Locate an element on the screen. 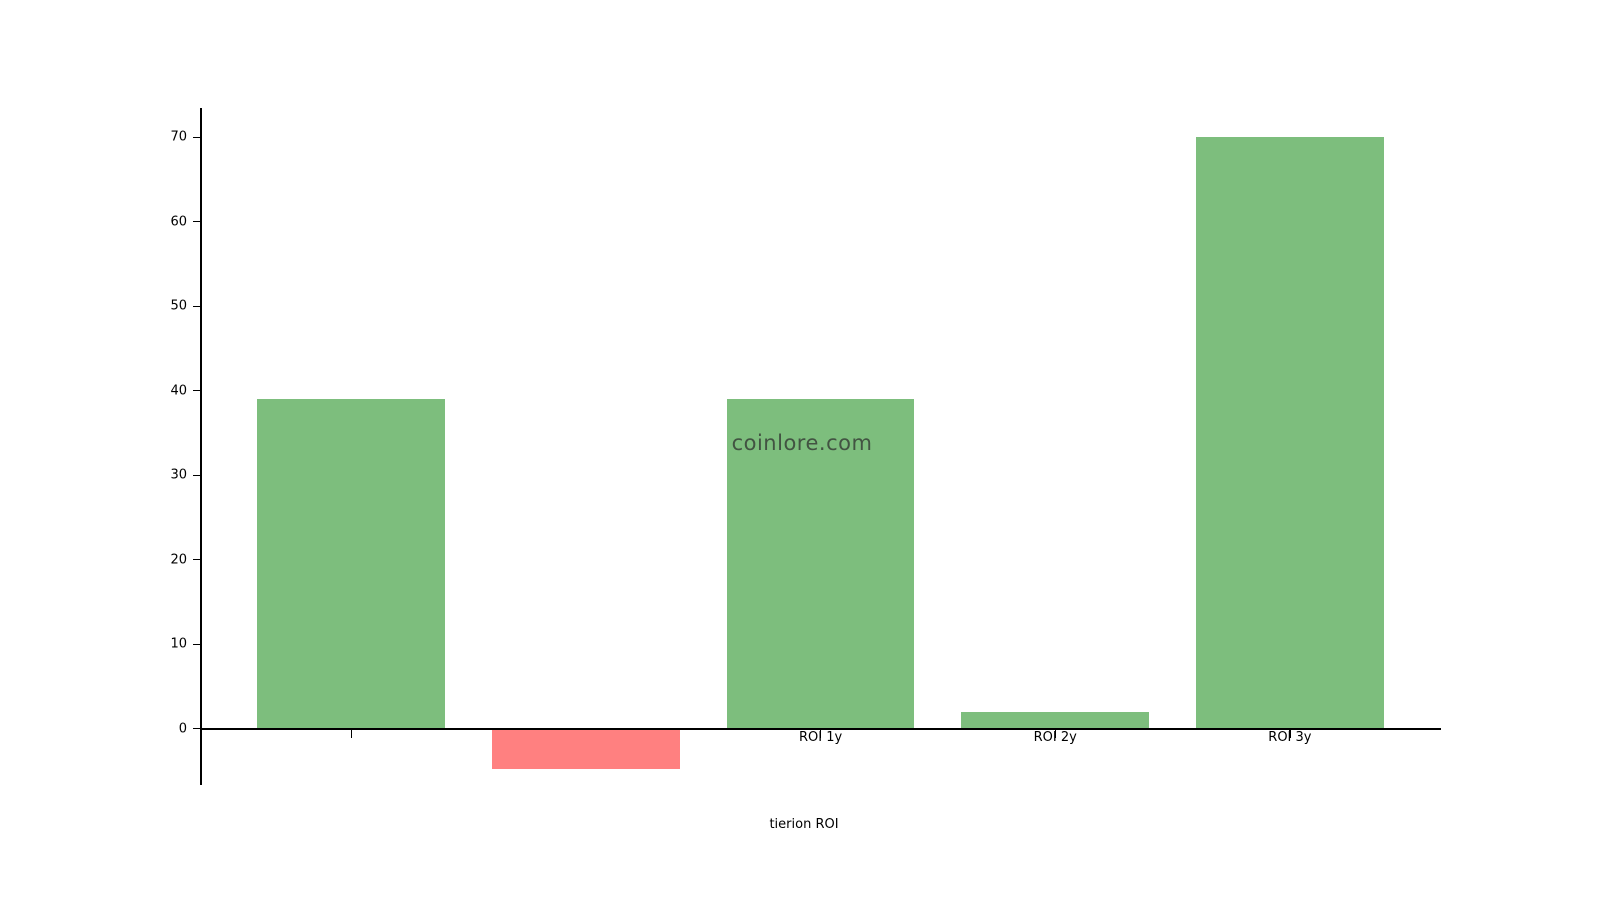 This screenshot has height=900, width=1600. x-tick-label: ROI 1y is located at coordinates (820, 738).